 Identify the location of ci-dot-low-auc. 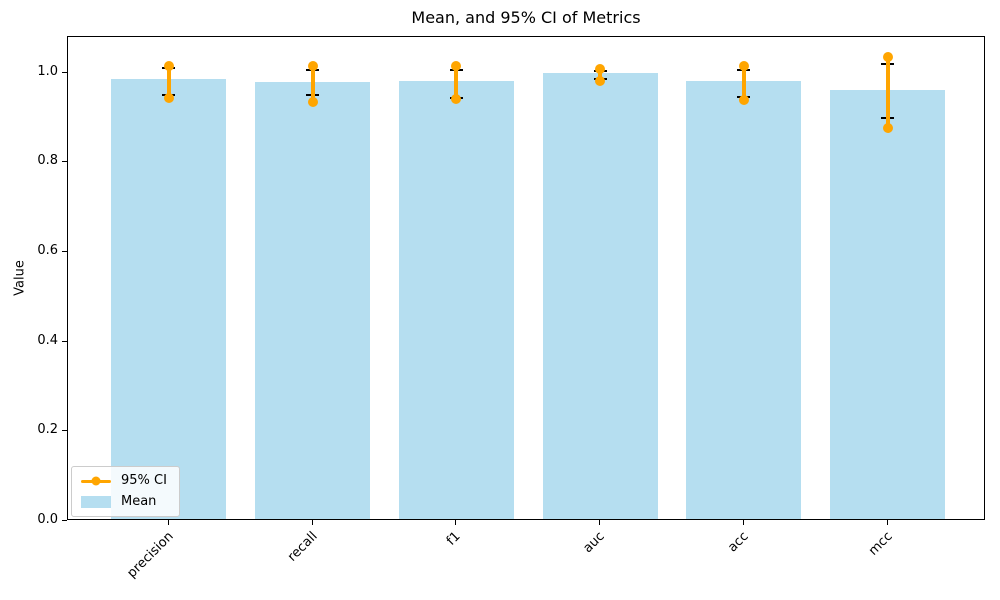
(600, 80).